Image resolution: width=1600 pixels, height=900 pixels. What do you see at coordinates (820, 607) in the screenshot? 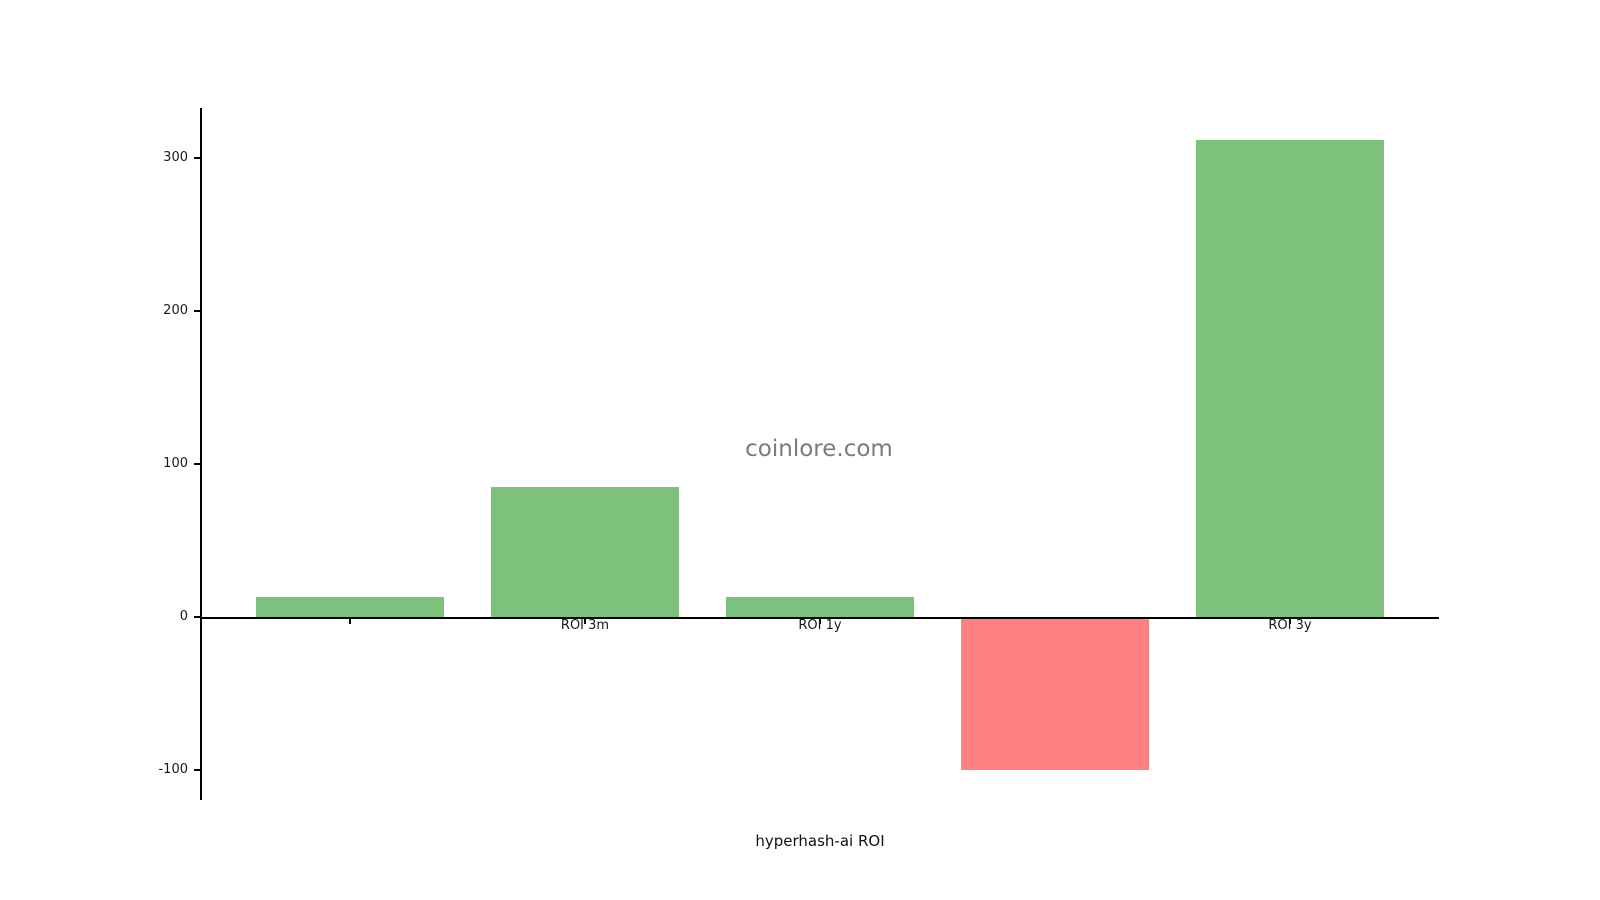
I see `bar-roi-1y` at bounding box center [820, 607].